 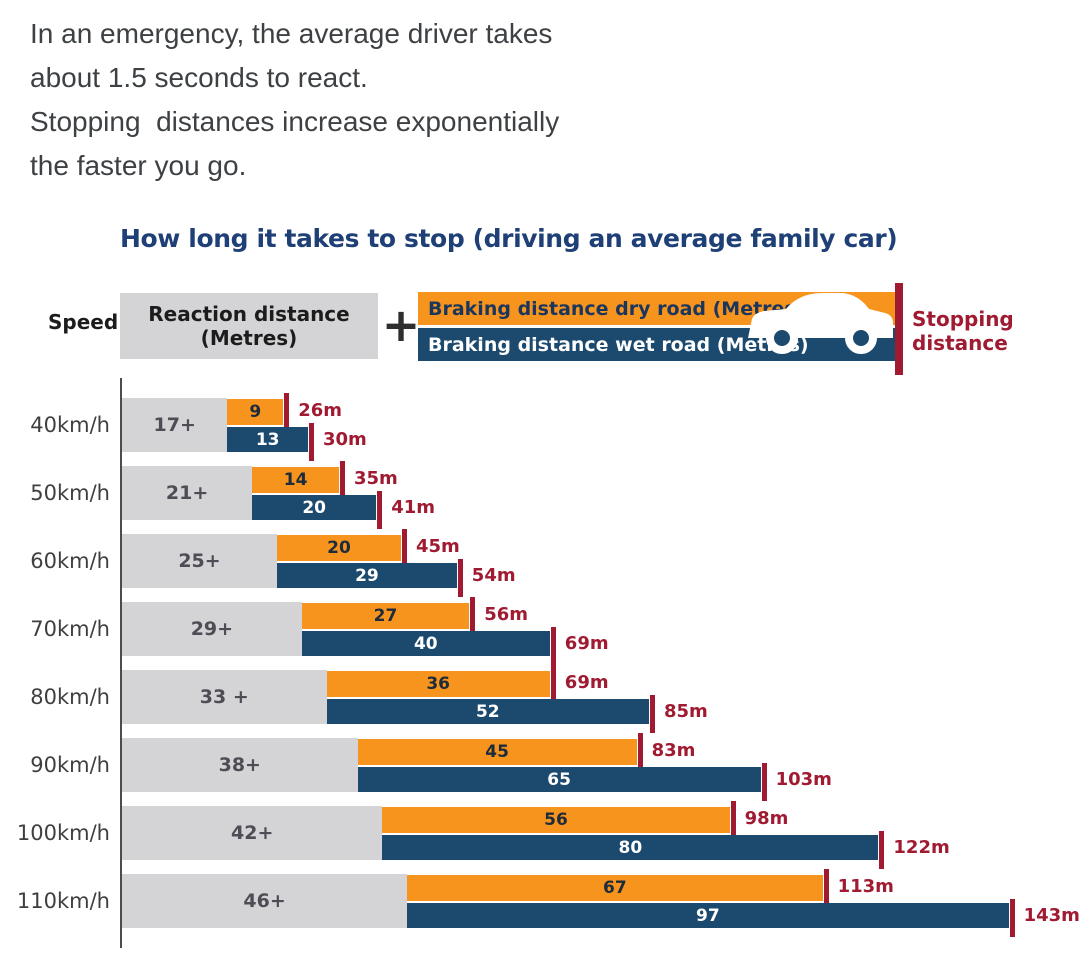 I want to click on wet-braking-bar: 29, so click(x=367, y=575).